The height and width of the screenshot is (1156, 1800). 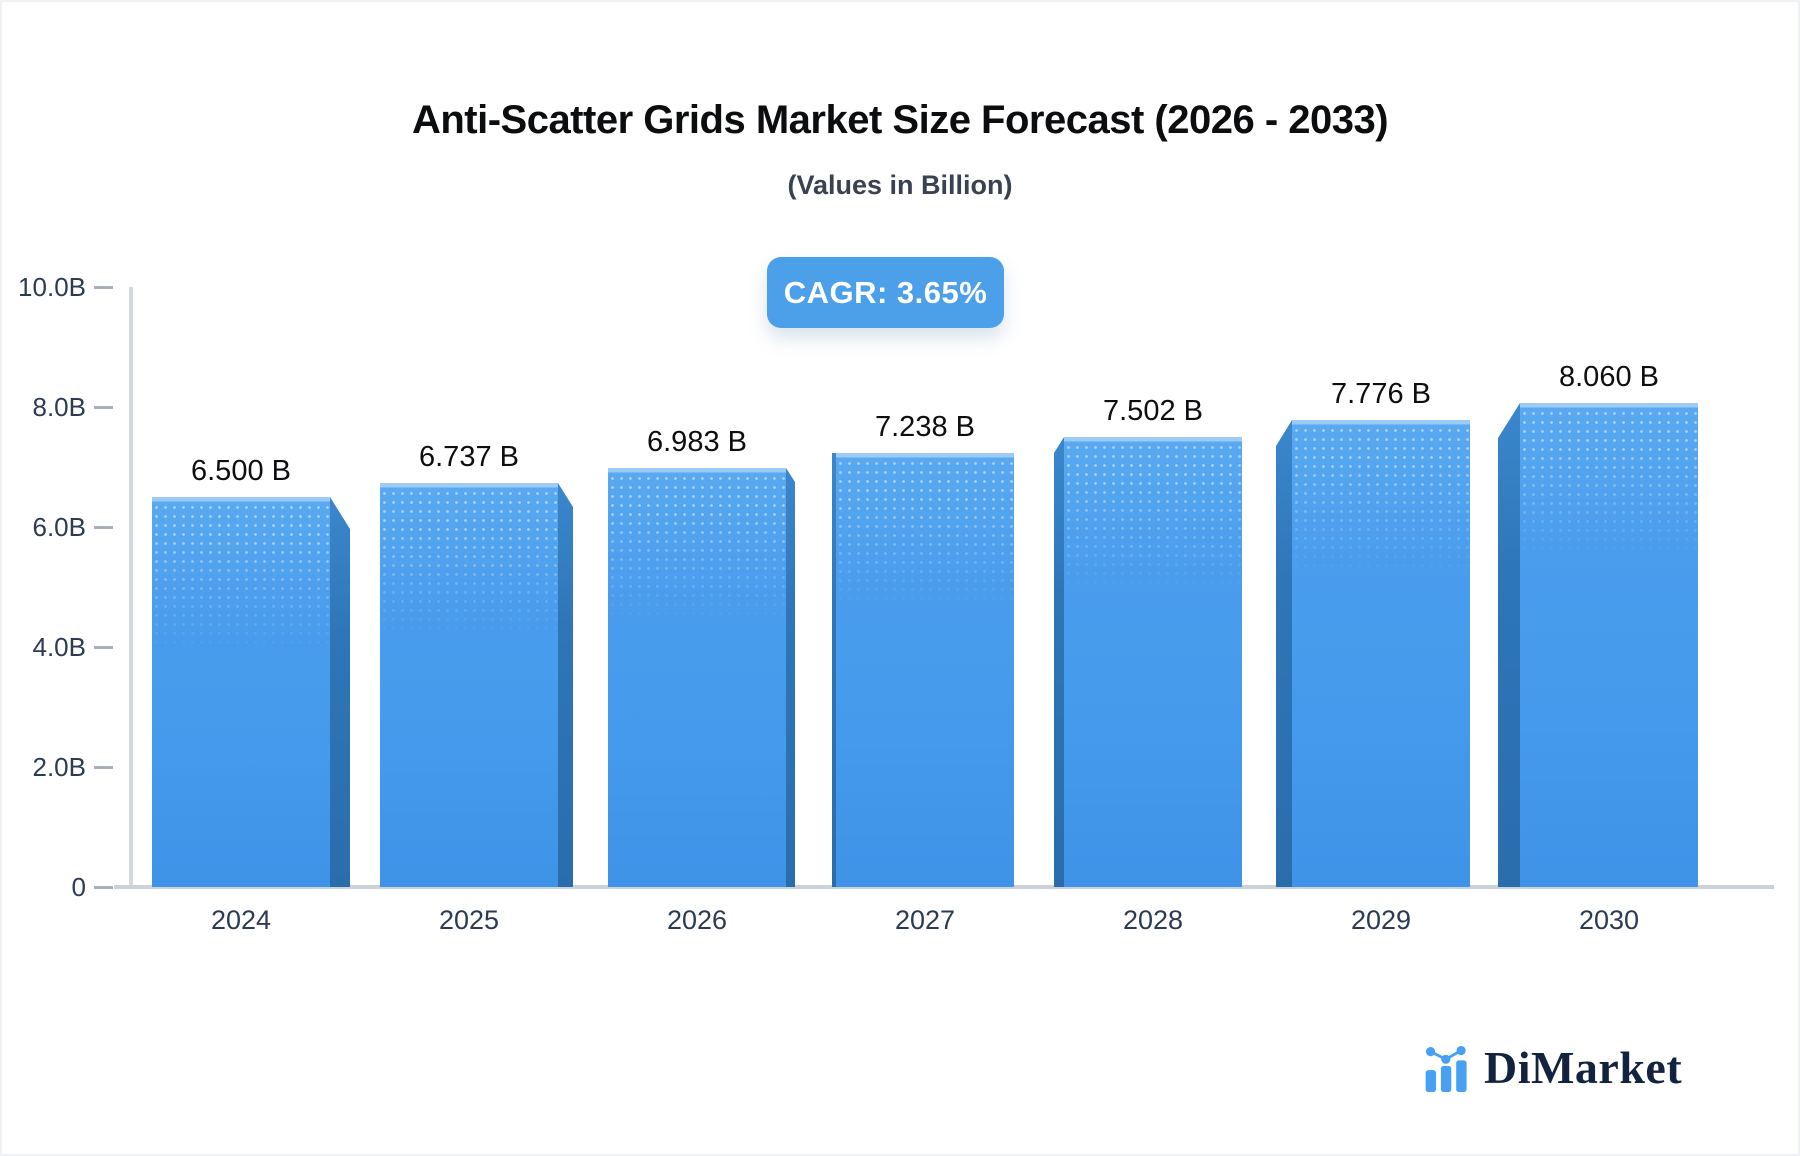 I want to click on brand-logo-text: DiMarket, so click(x=1583, y=1067).